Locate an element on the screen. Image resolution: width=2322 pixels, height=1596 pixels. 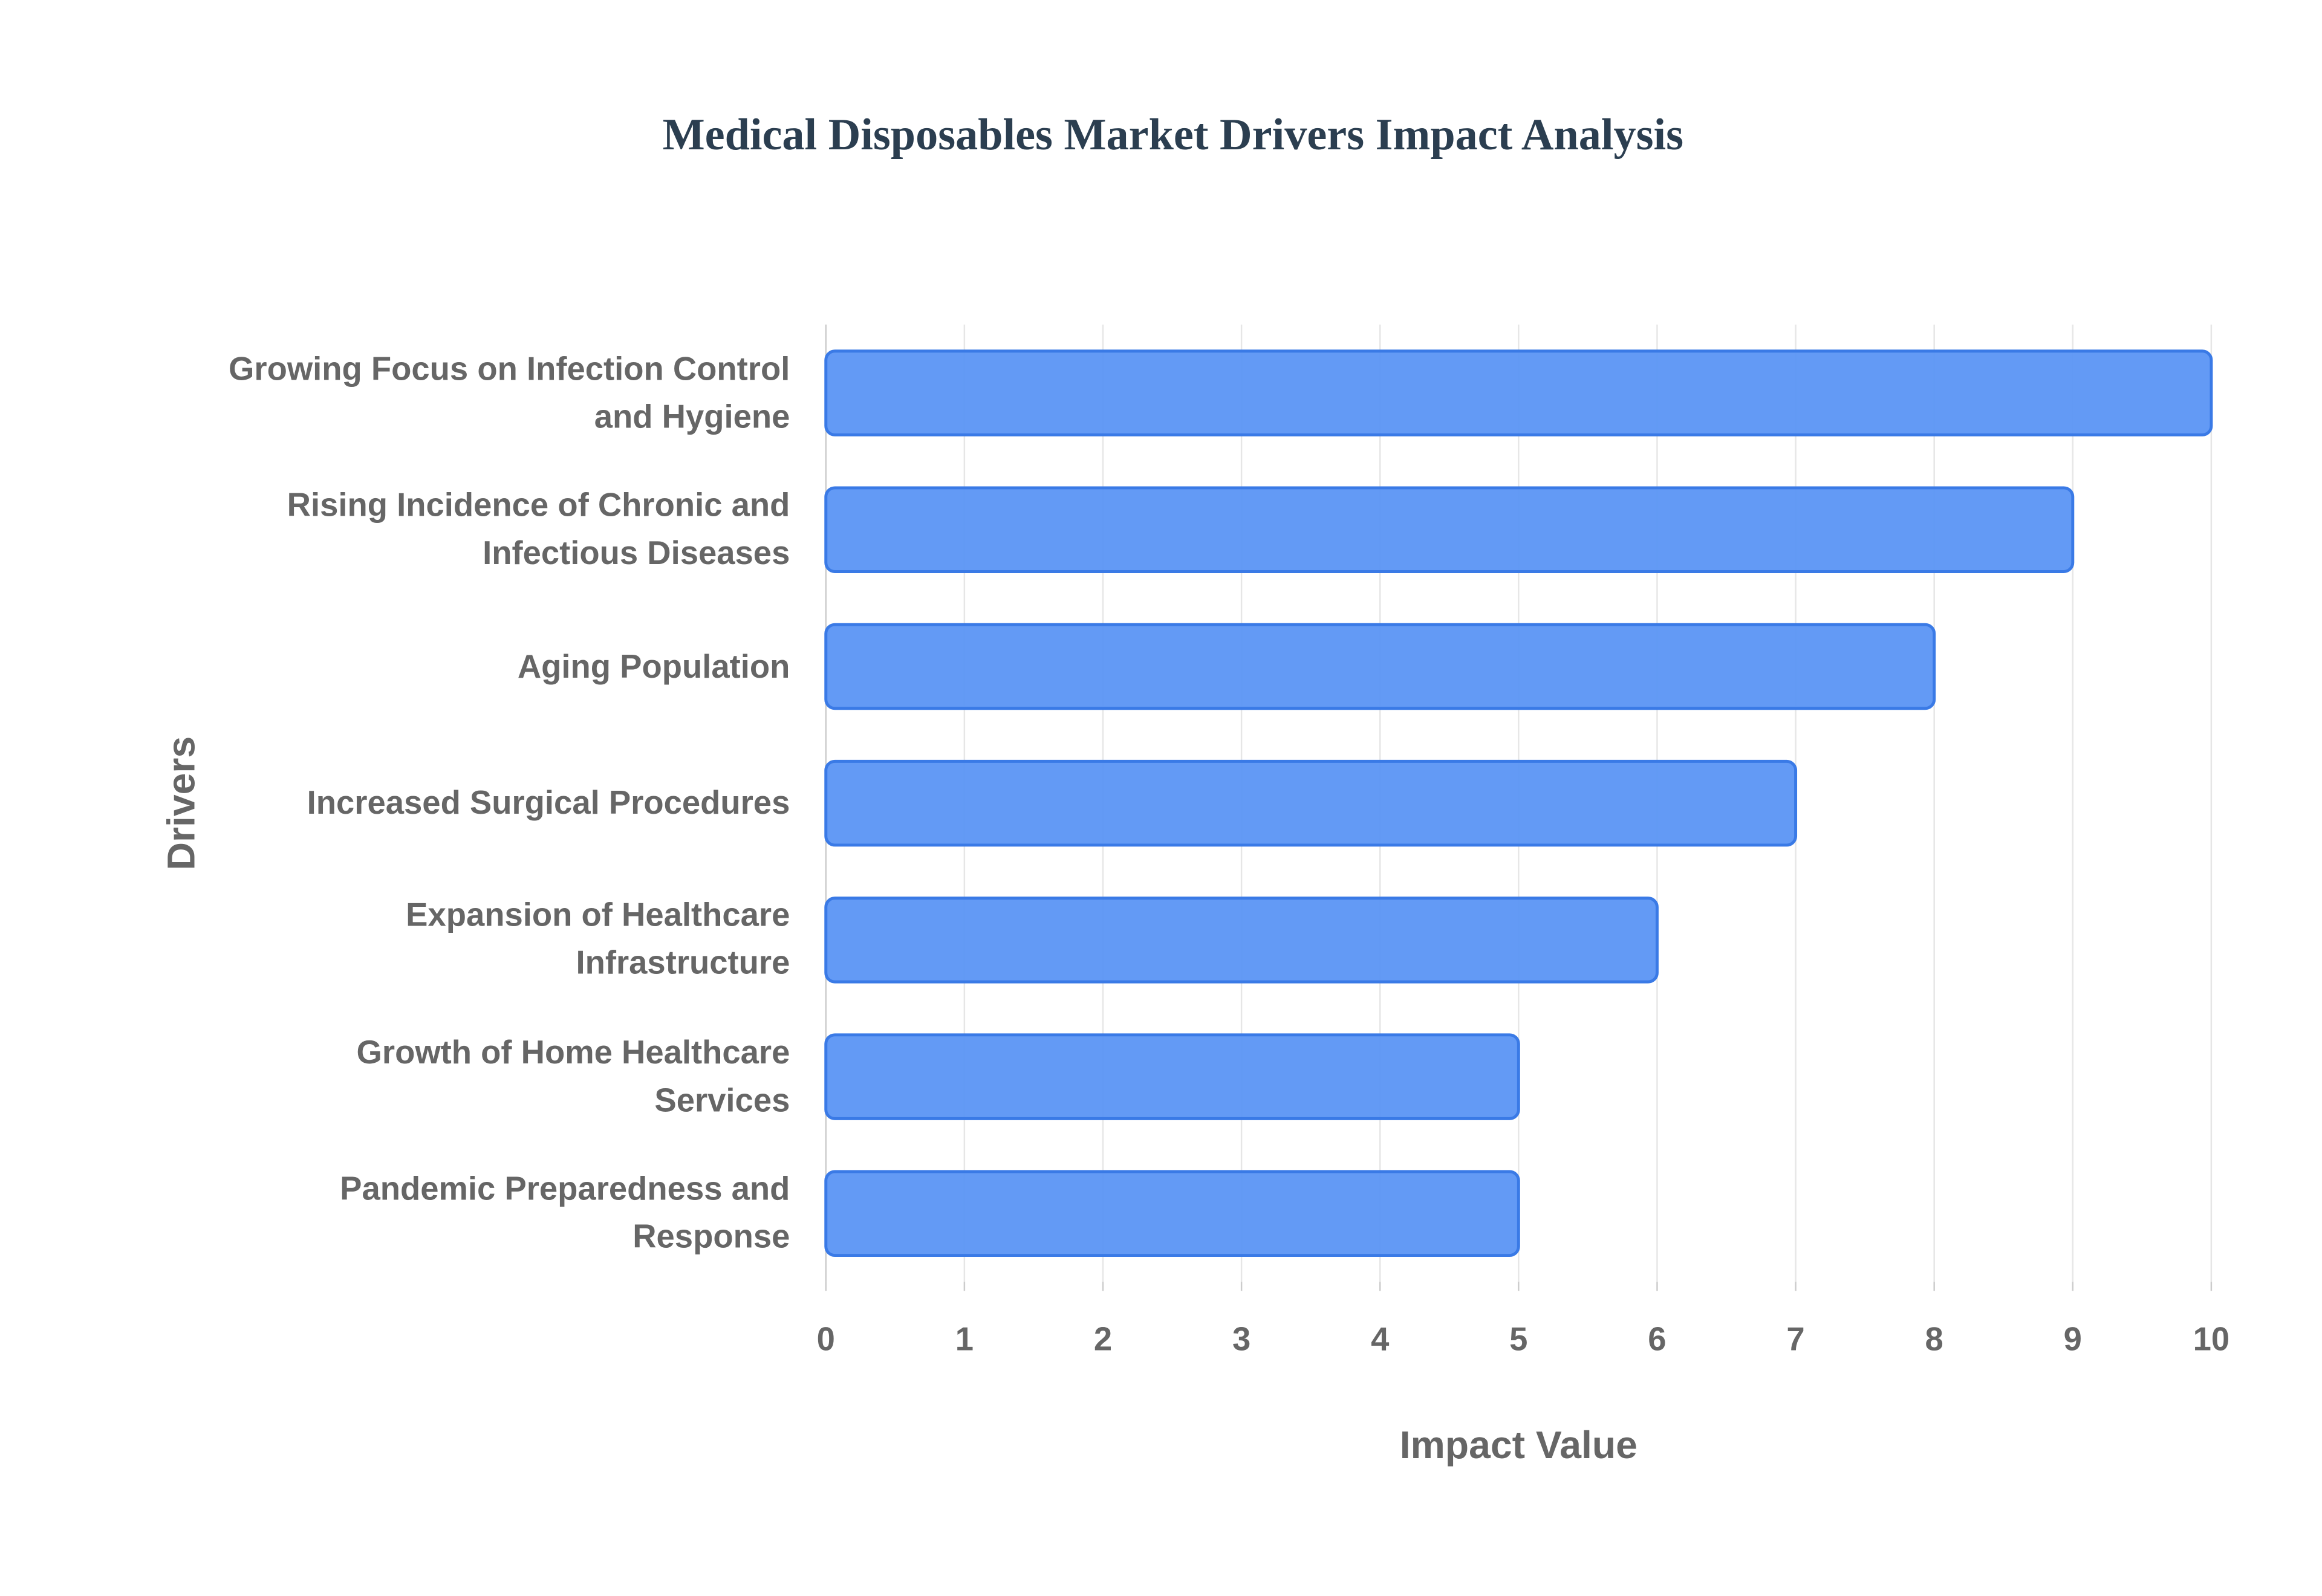
y-tick-label: Increased Surgical Procedures is located at coordinates (548, 802).